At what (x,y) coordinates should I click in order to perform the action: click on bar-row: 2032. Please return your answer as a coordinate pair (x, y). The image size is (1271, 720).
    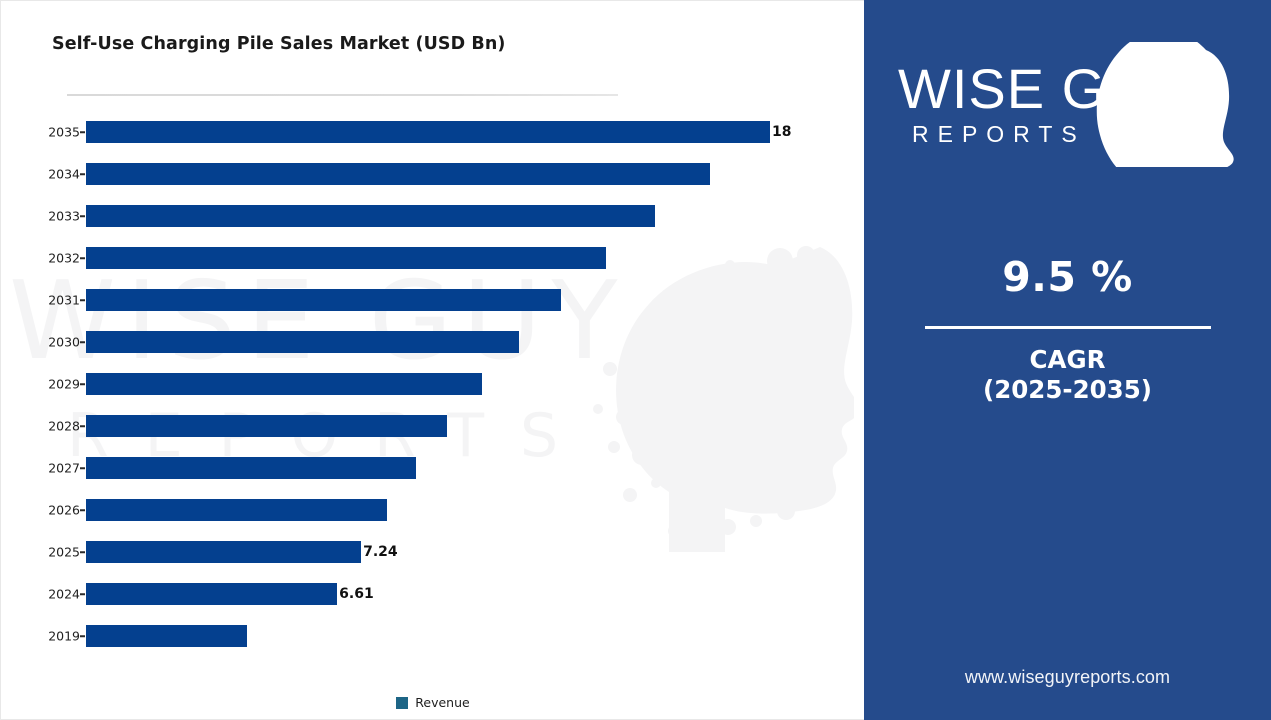
    Looking at the image, I should click on (432, 258).